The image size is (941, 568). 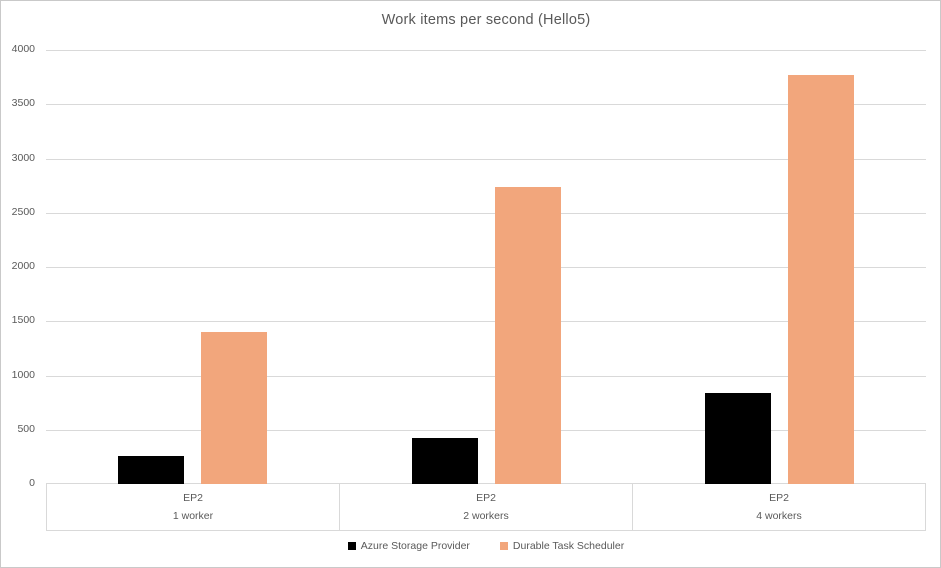 What do you see at coordinates (415, 546) in the screenshot?
I see `legend-label: Azure Storage Provider` at bounding box center [415, 546].